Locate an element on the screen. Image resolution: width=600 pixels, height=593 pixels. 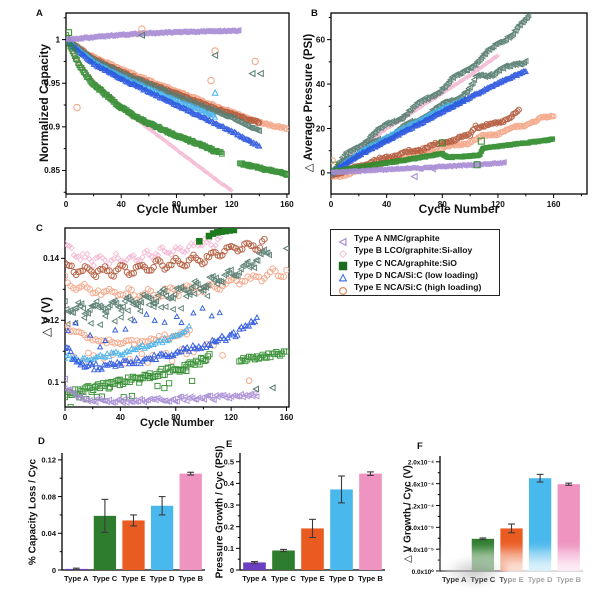
svg-text: 0.95 is located at coordinates (52, 83).